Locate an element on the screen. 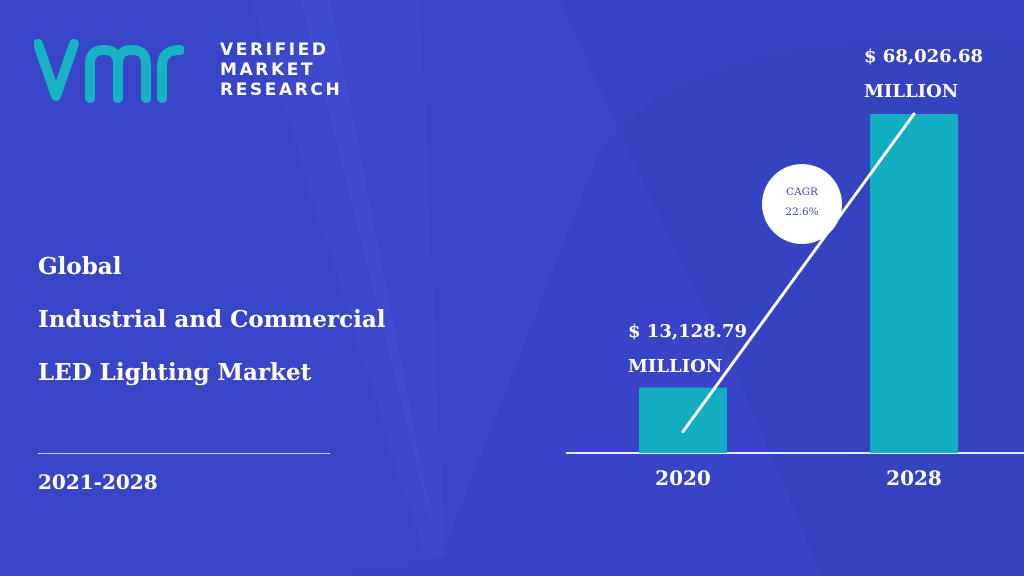 The height and width of the screenshot is (576, 1024). logo-line-1: VERIFIED is located at coordinates (274, 50).